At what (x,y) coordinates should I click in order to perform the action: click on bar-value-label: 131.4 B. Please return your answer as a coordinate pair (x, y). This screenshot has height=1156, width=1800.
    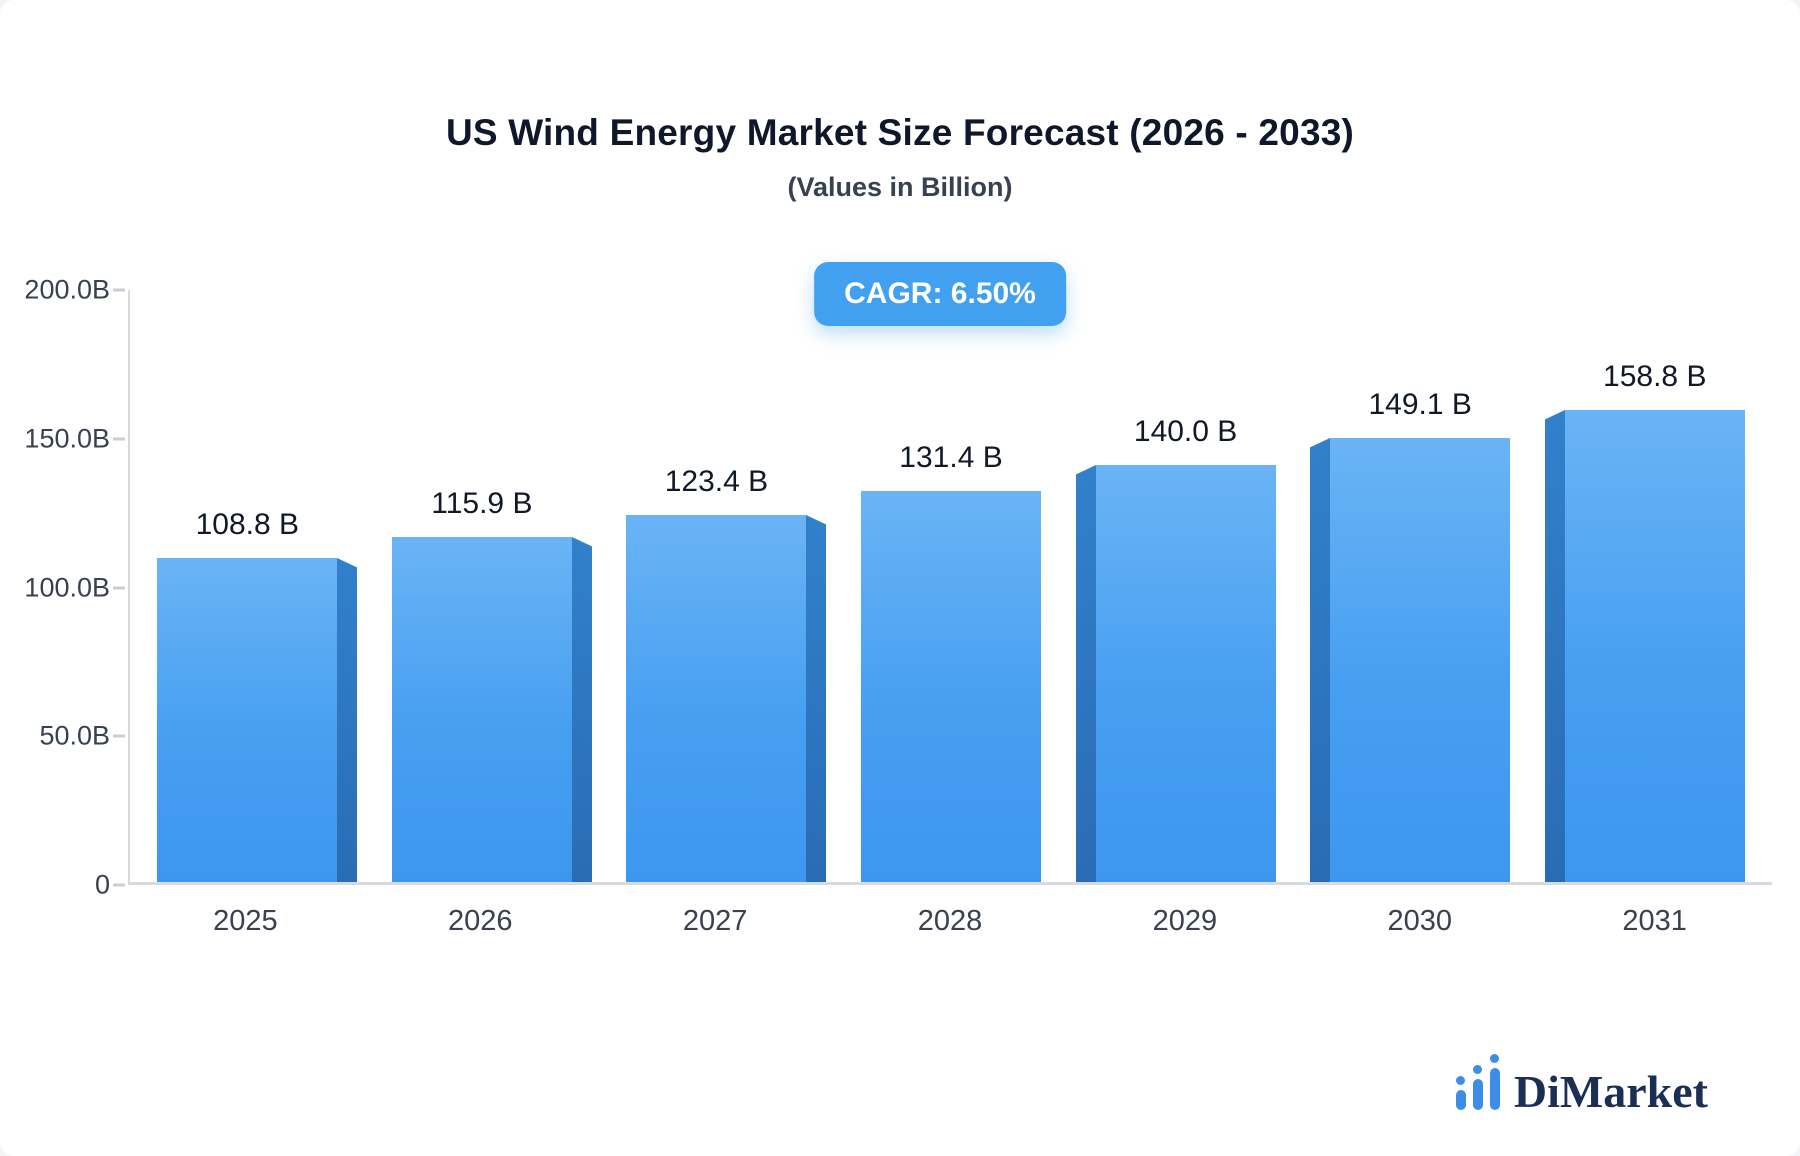
    Looking at the image, I should click on (951, 457).